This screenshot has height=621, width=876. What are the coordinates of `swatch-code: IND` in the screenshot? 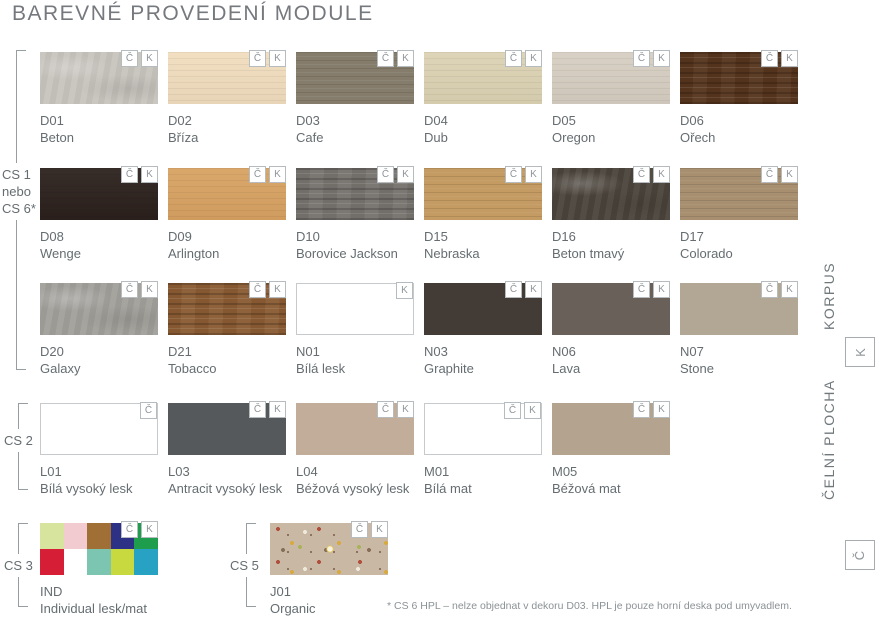 It's located at (51, 591).